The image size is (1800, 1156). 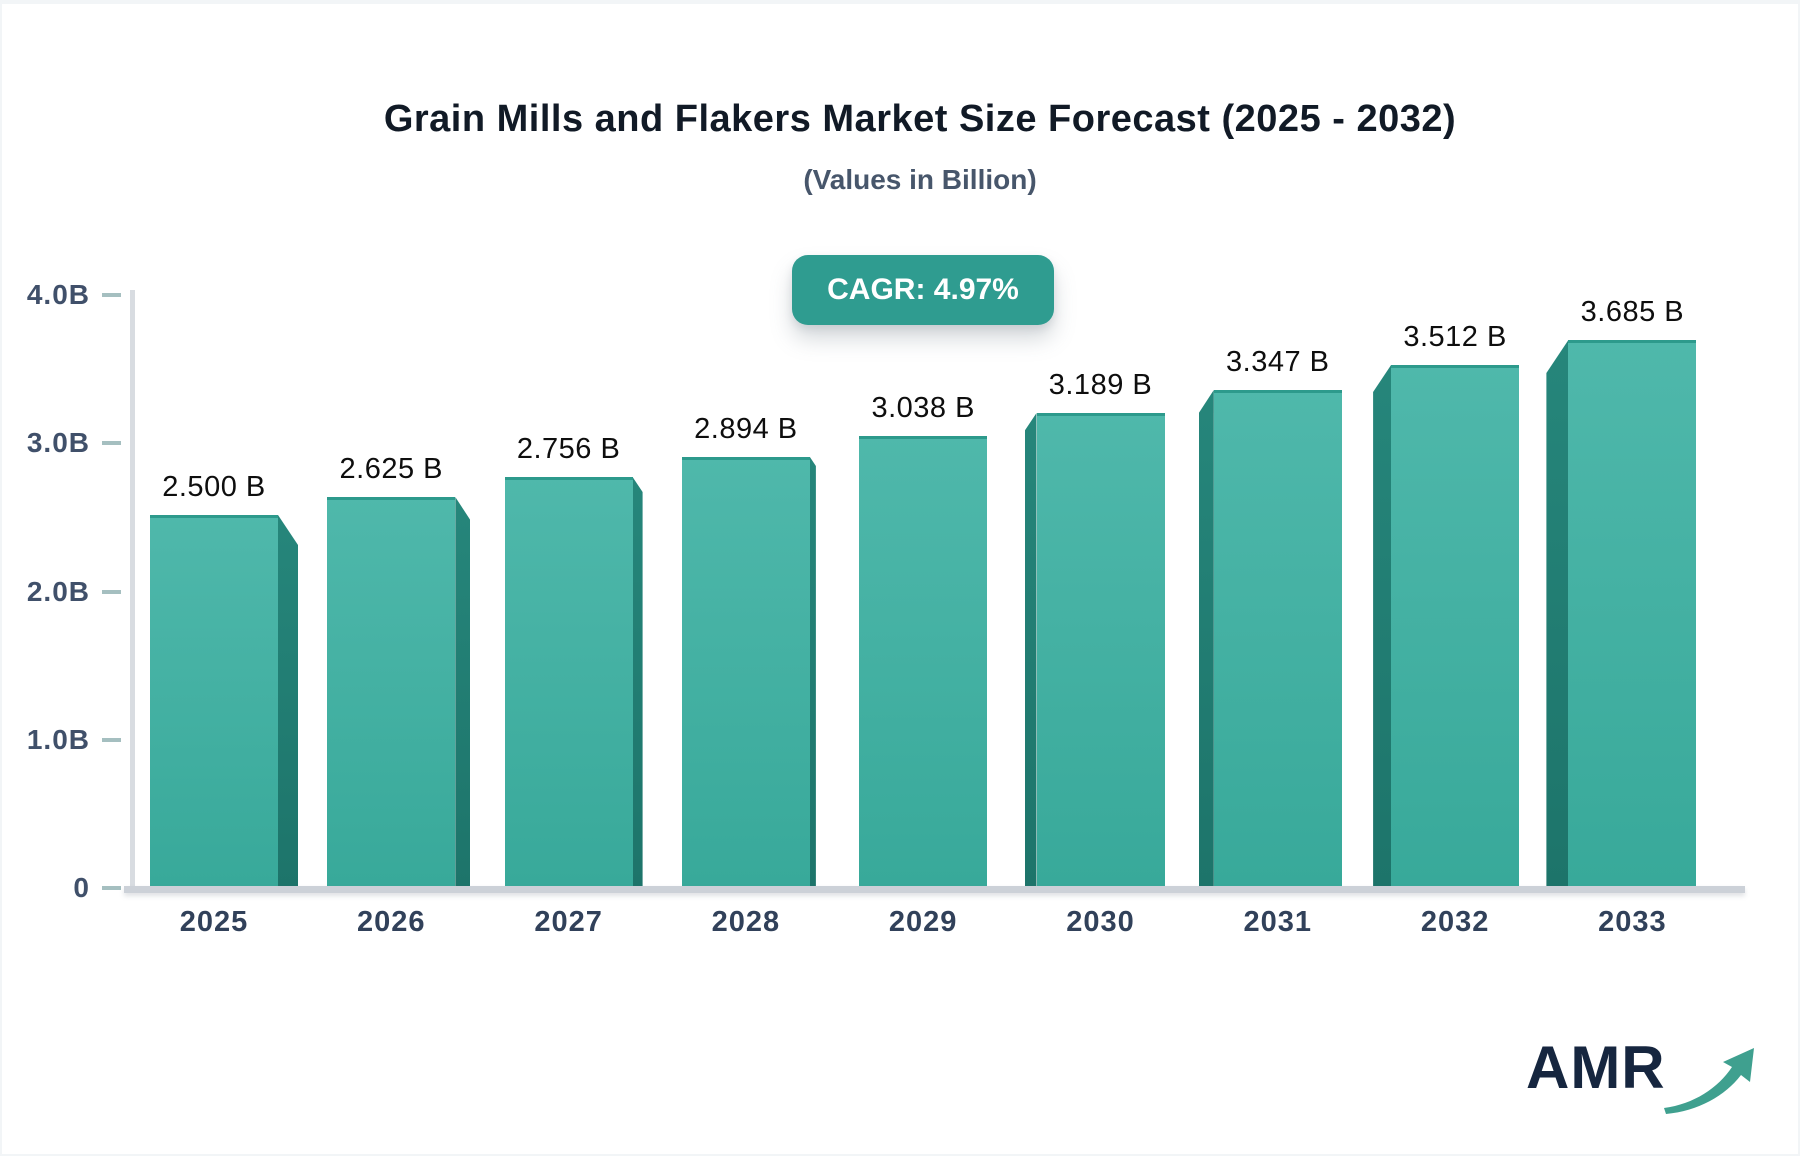 I want to click on bar-2026, so click(x=391, y=691).